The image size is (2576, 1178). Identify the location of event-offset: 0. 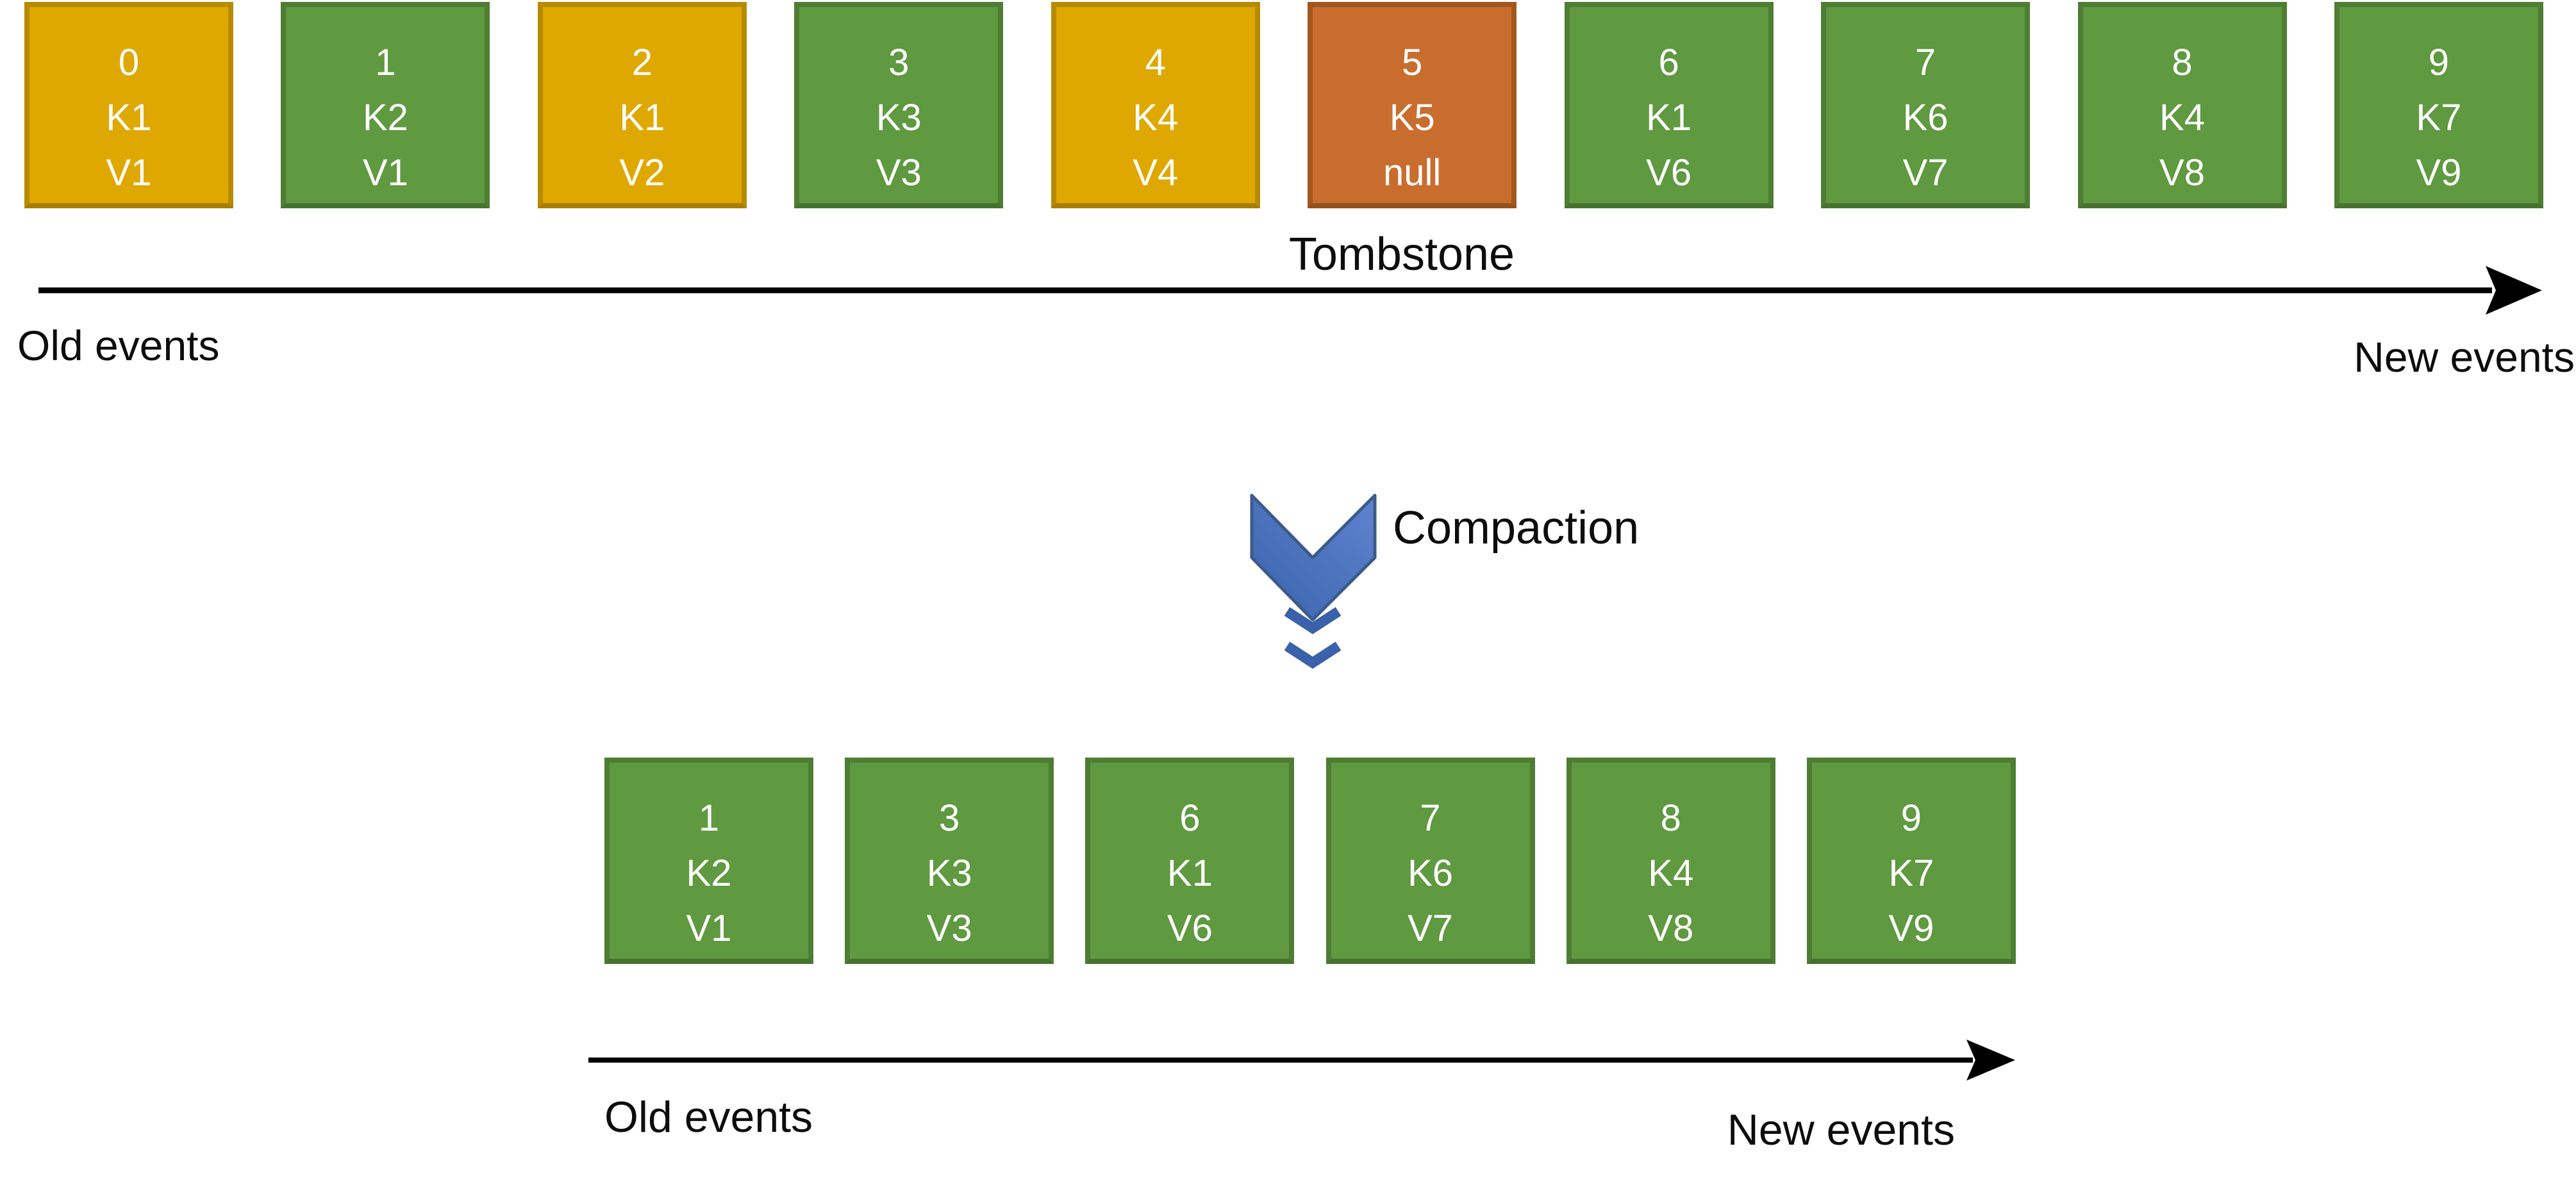
(129, 62).